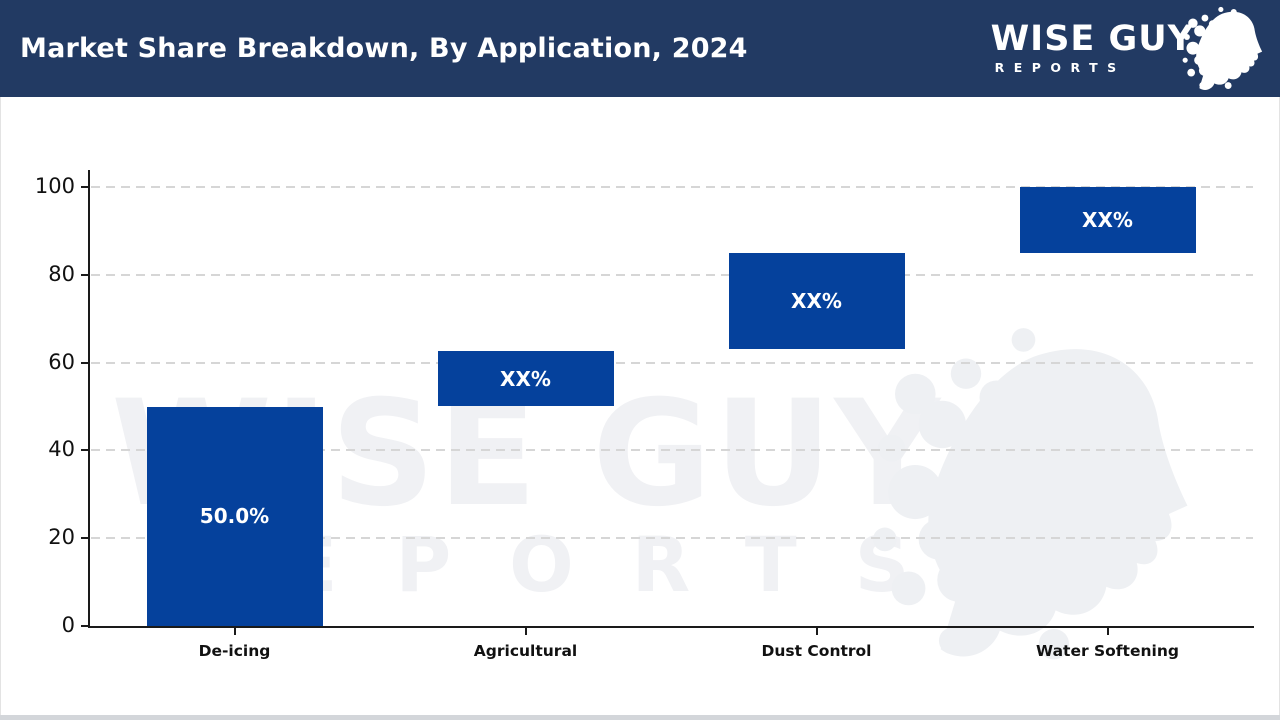 The height and width of the screenshot is (720, 1280). What do you see at coordinates (1092, 39) in the screenshot?
I see `brand-name: WISE GUY` at bounding box center [1092, 39].